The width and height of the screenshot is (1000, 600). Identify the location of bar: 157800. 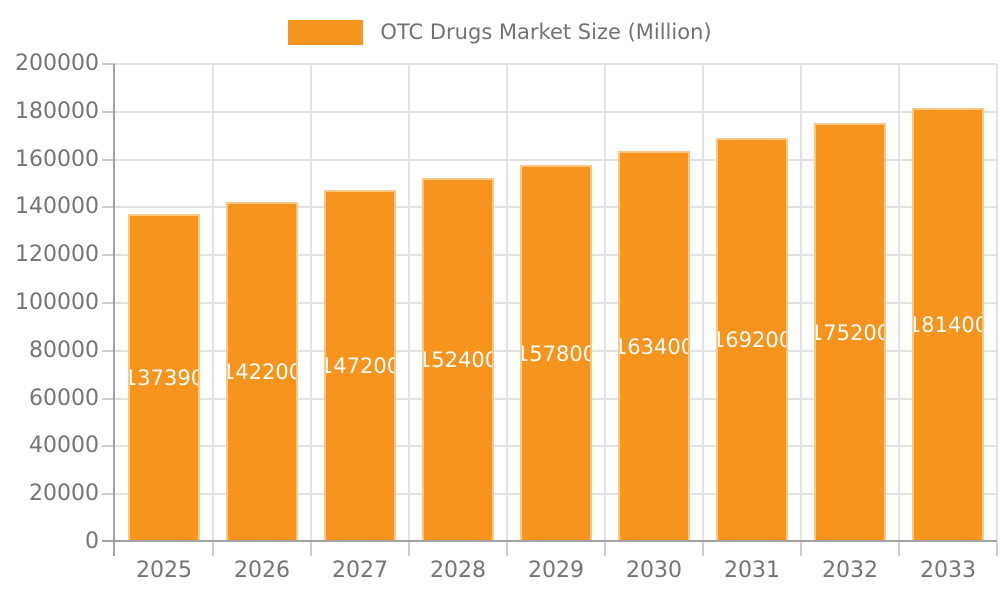
(556, 353).